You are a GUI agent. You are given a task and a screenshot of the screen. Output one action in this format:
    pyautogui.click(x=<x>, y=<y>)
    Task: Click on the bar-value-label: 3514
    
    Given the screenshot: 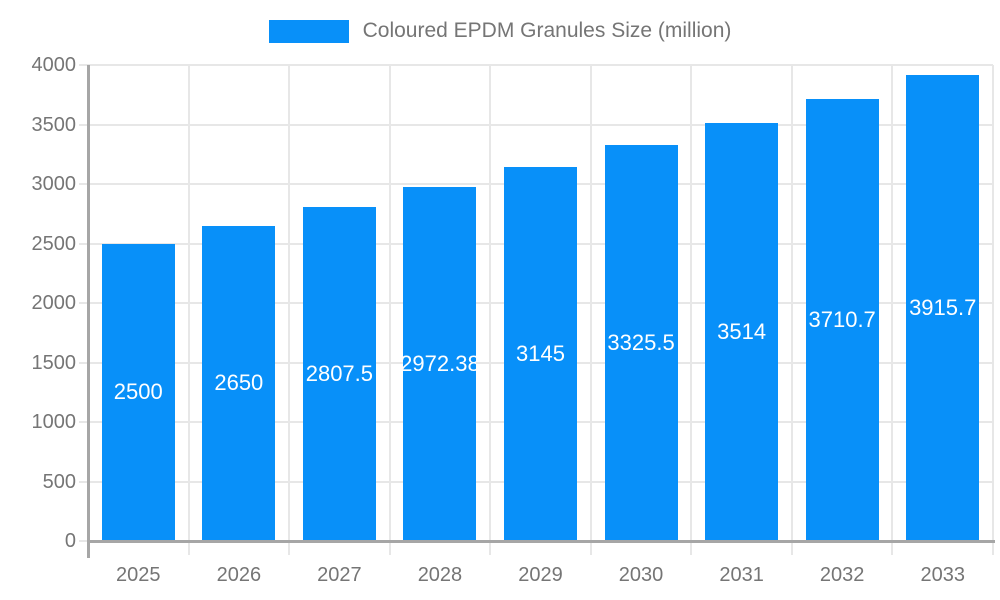 What is the action you would take?
    pyautogui.click(x=742, y=331)
    